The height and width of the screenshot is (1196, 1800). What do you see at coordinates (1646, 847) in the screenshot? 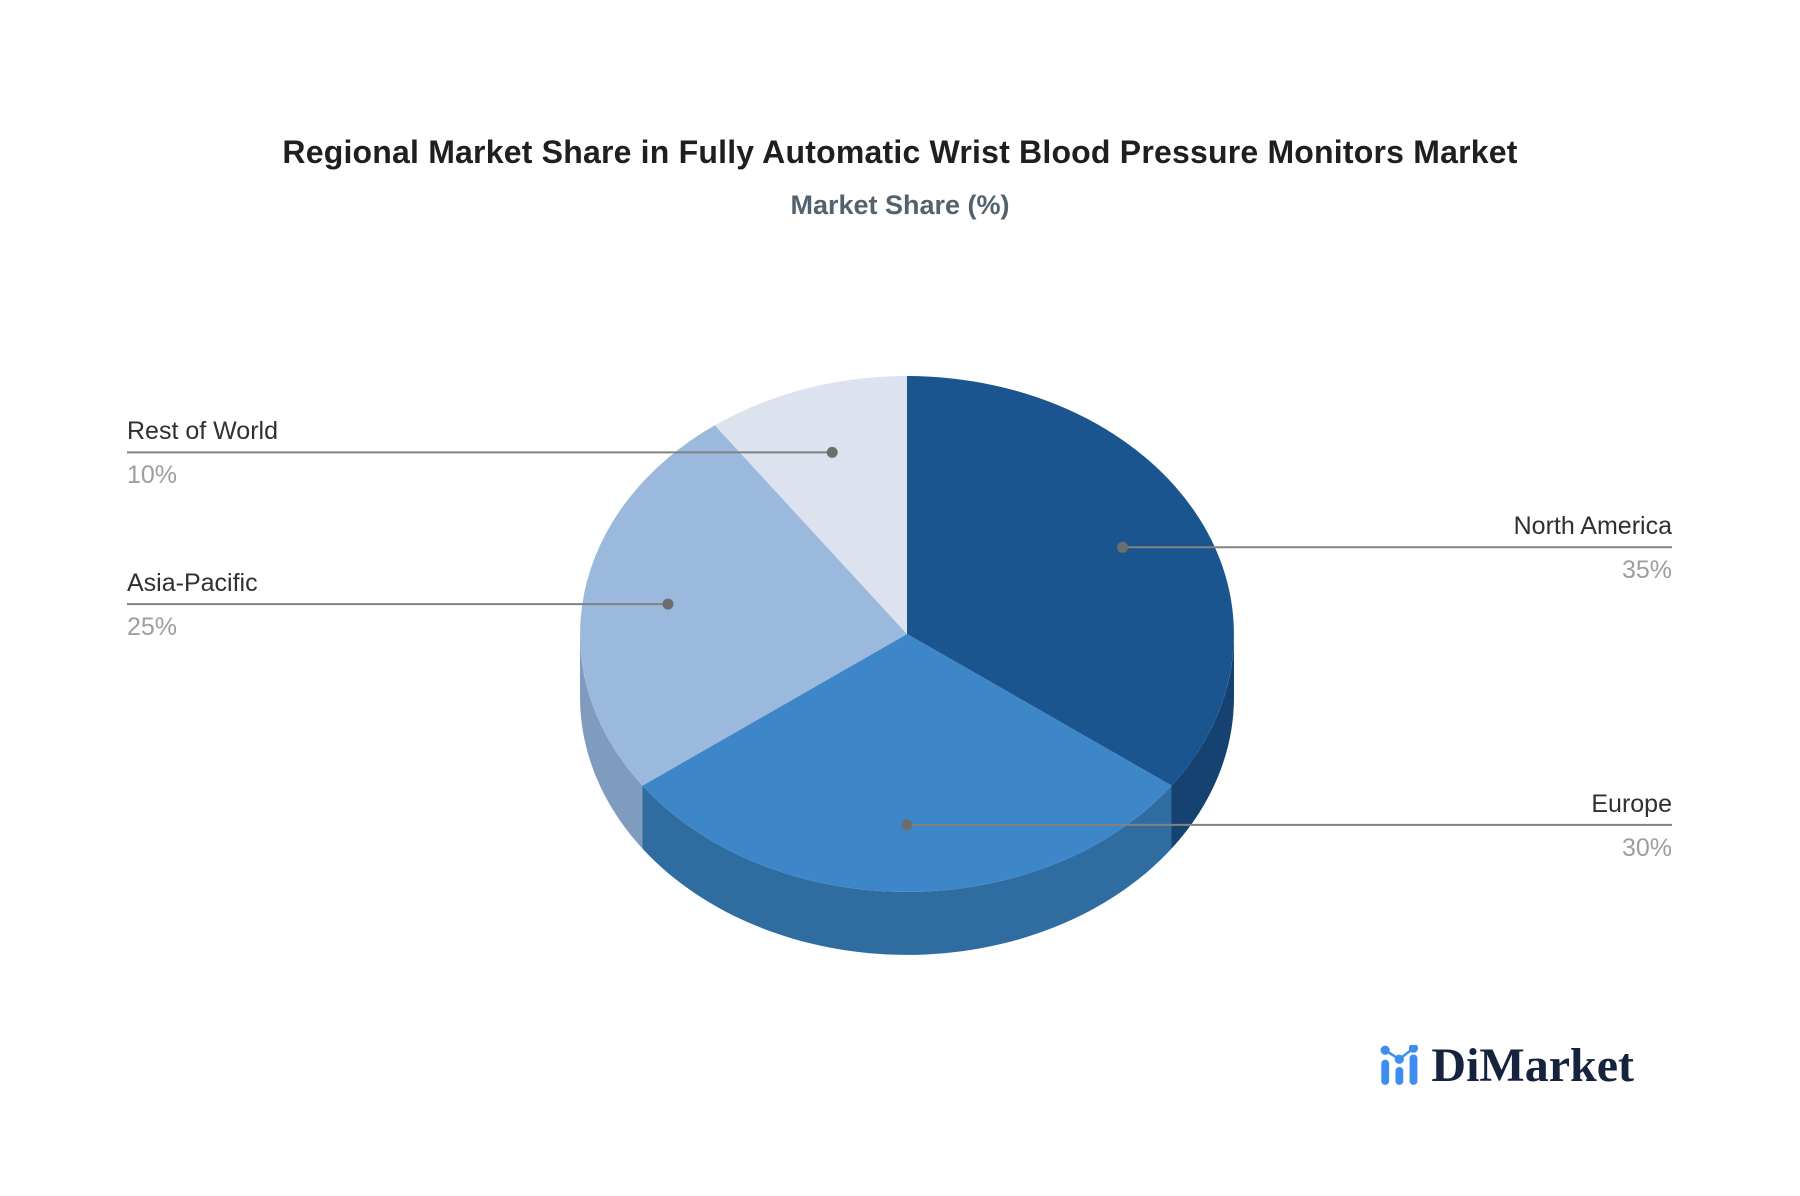
I see `slice-percent-europe: 30%` at bounding box center [1646, 847].